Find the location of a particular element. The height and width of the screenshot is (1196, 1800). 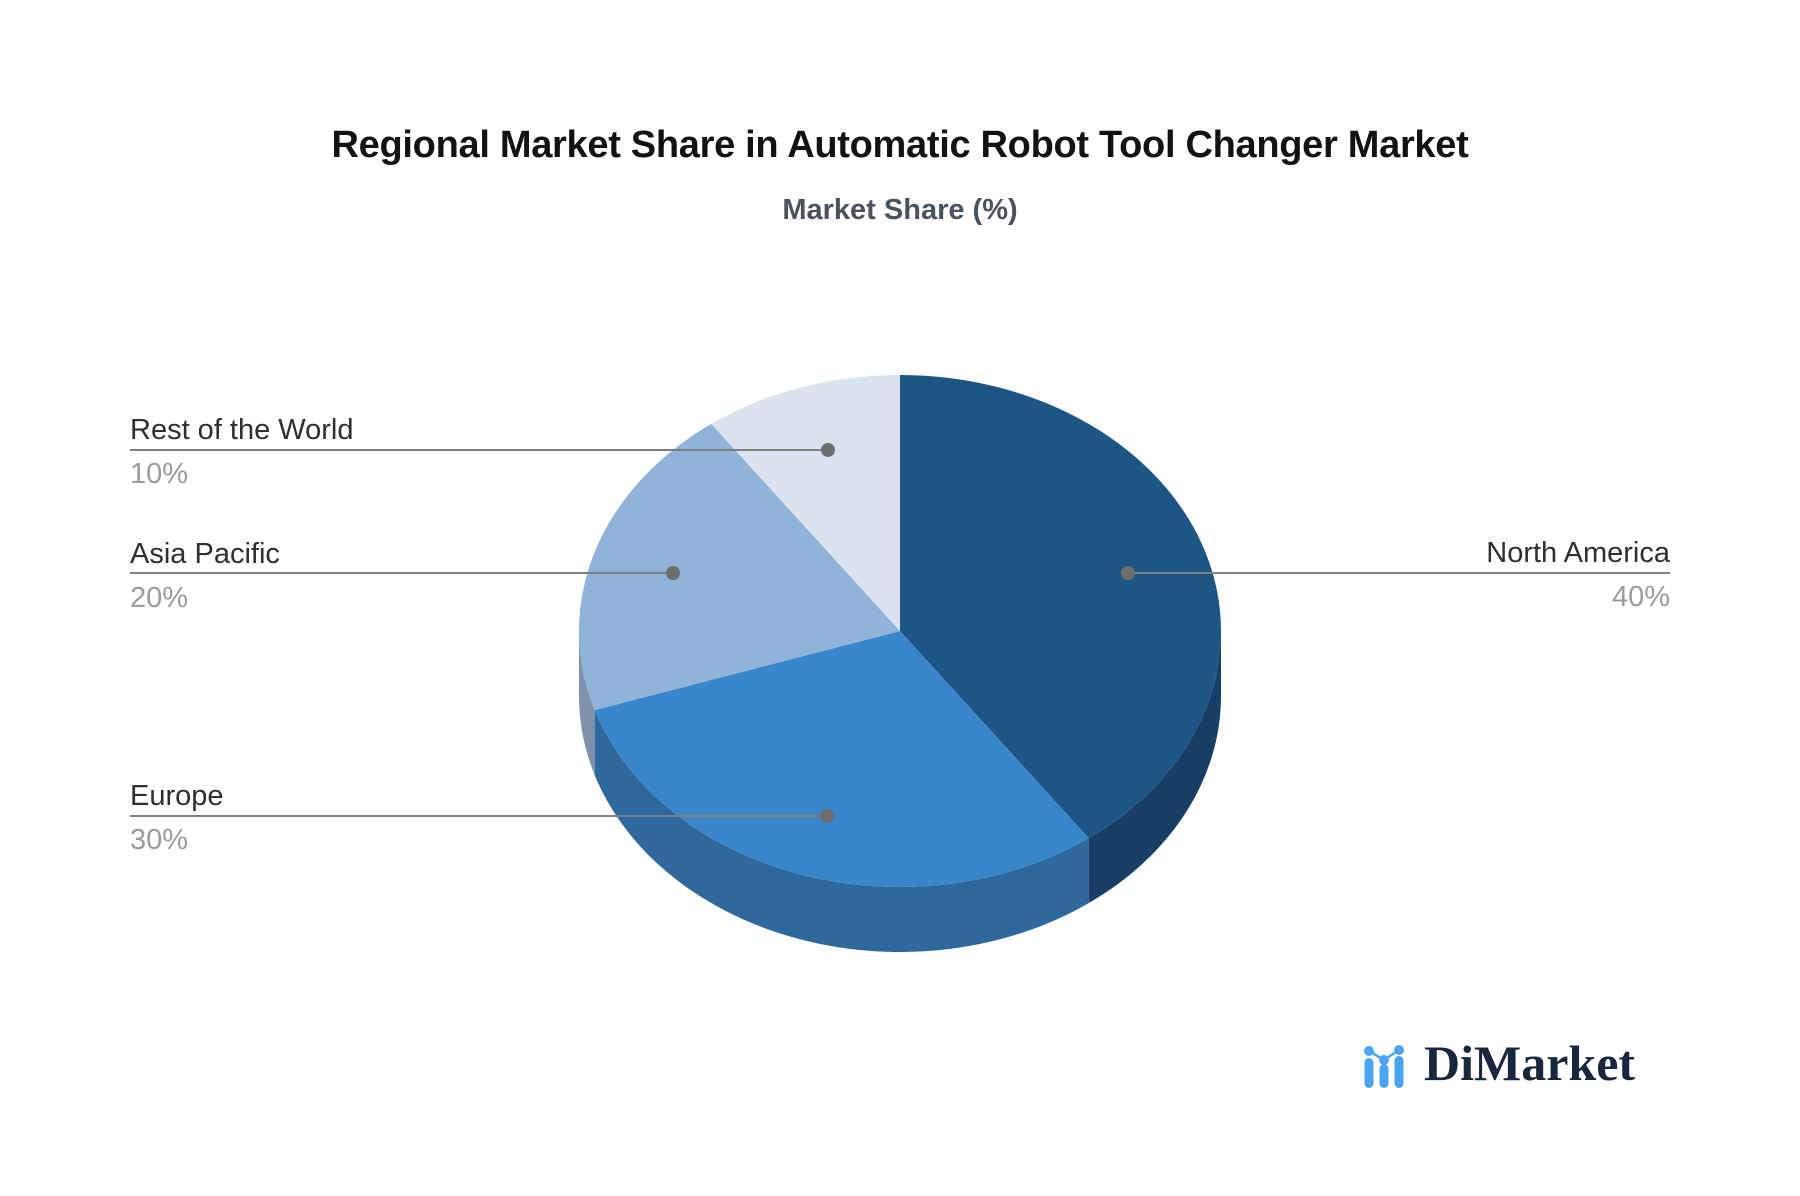

leader-dot-north-america is located at coordinates (1128, 573).